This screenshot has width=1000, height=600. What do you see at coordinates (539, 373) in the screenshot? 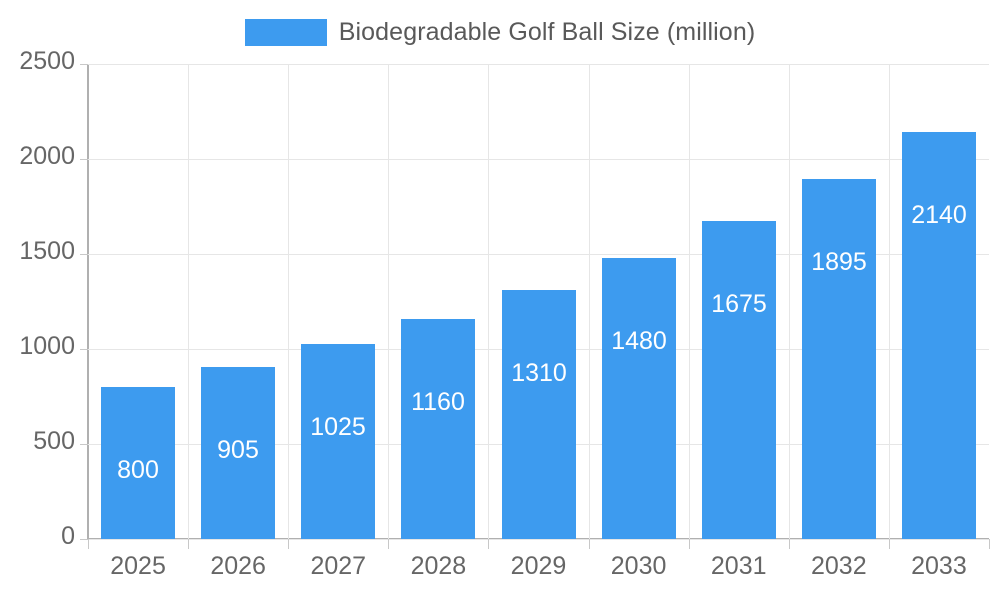
I see `bar-value-label: 1310` at bounding box center [539, 373].